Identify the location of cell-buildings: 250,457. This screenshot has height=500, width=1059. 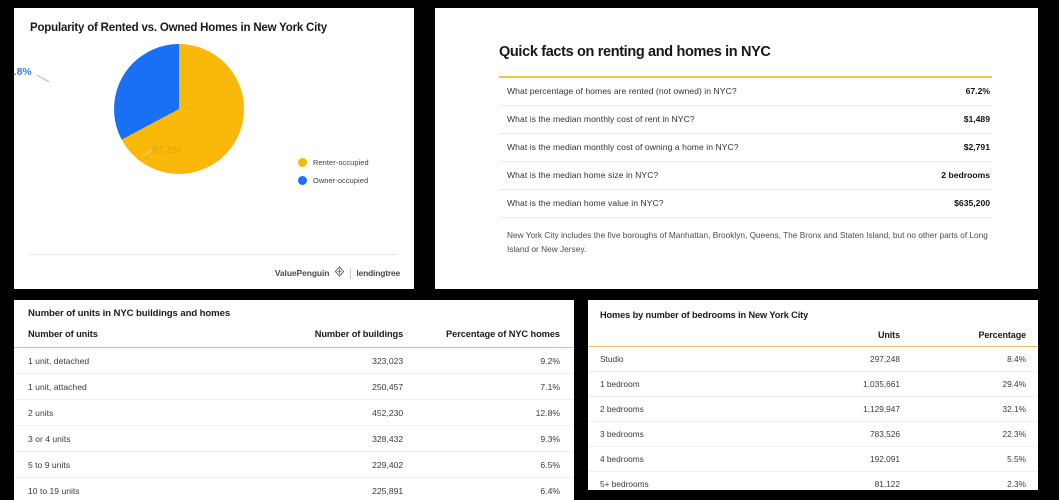
(339, 386).